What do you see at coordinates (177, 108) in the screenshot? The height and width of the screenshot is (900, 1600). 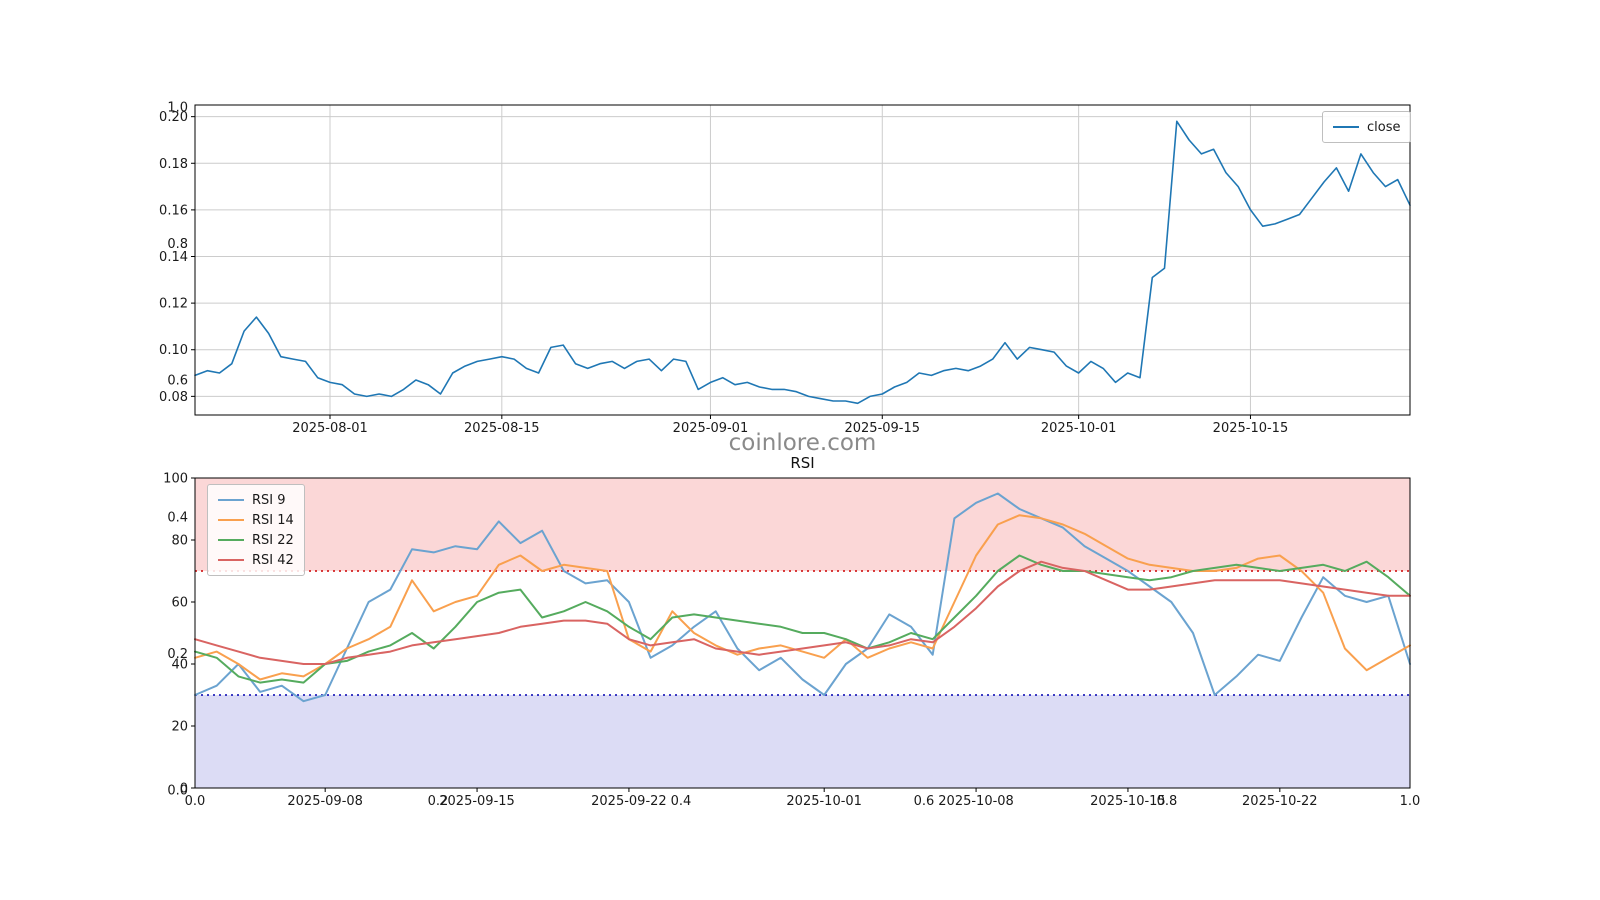 I see `overlay-y-tick-label: 1.0` at bounding box center [177, 108].